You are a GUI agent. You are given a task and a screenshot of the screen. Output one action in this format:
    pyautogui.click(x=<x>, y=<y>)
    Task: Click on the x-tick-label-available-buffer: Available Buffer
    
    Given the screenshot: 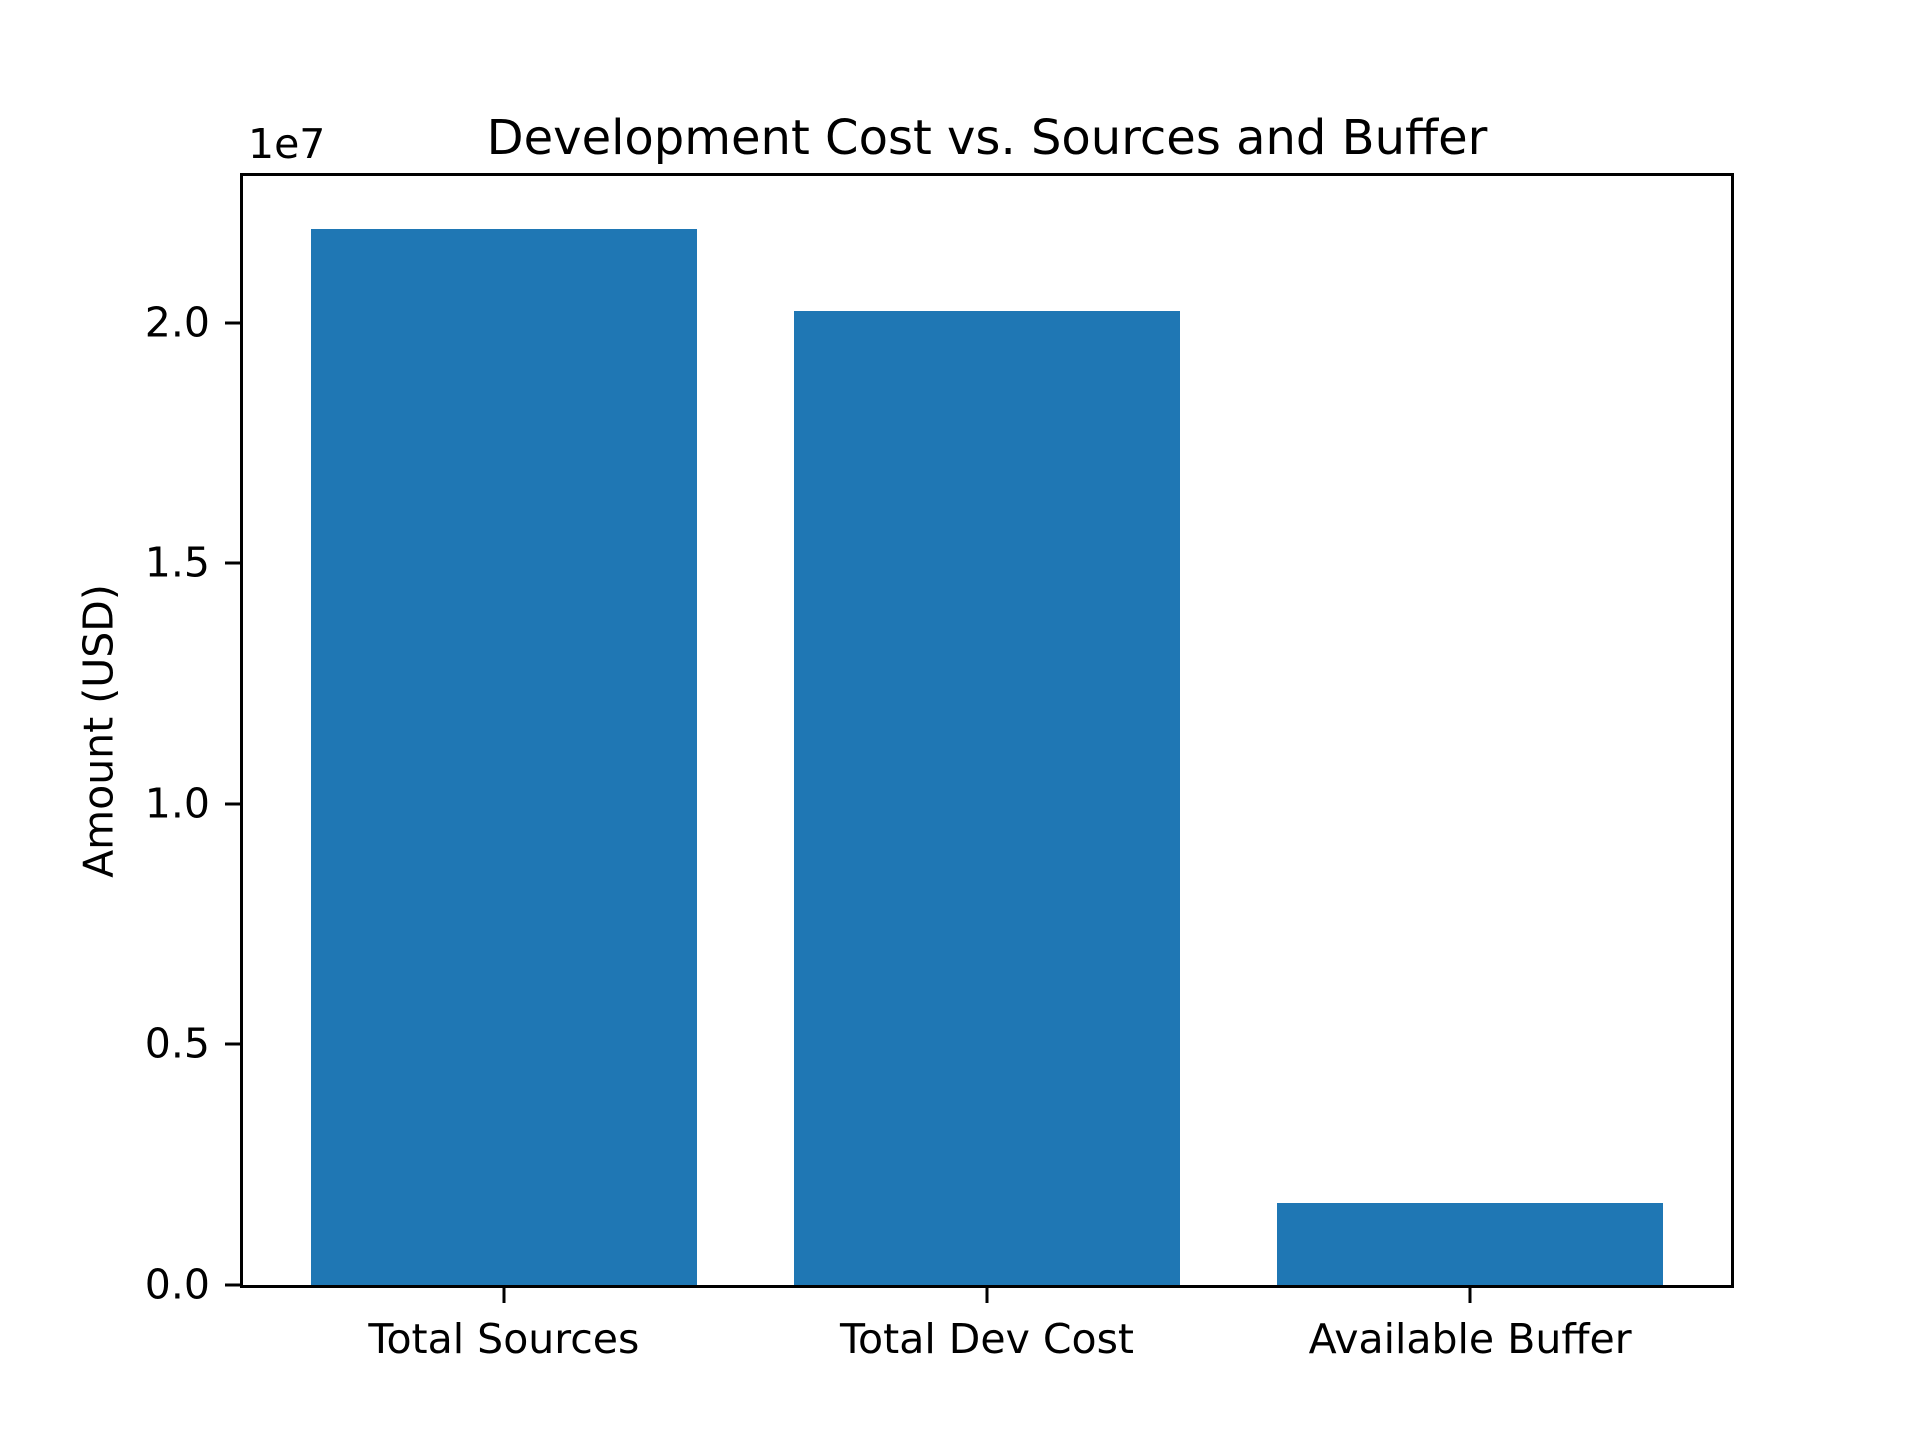 What is the action you would take?
    pyautogui.click(x=1470, y=1339)
    